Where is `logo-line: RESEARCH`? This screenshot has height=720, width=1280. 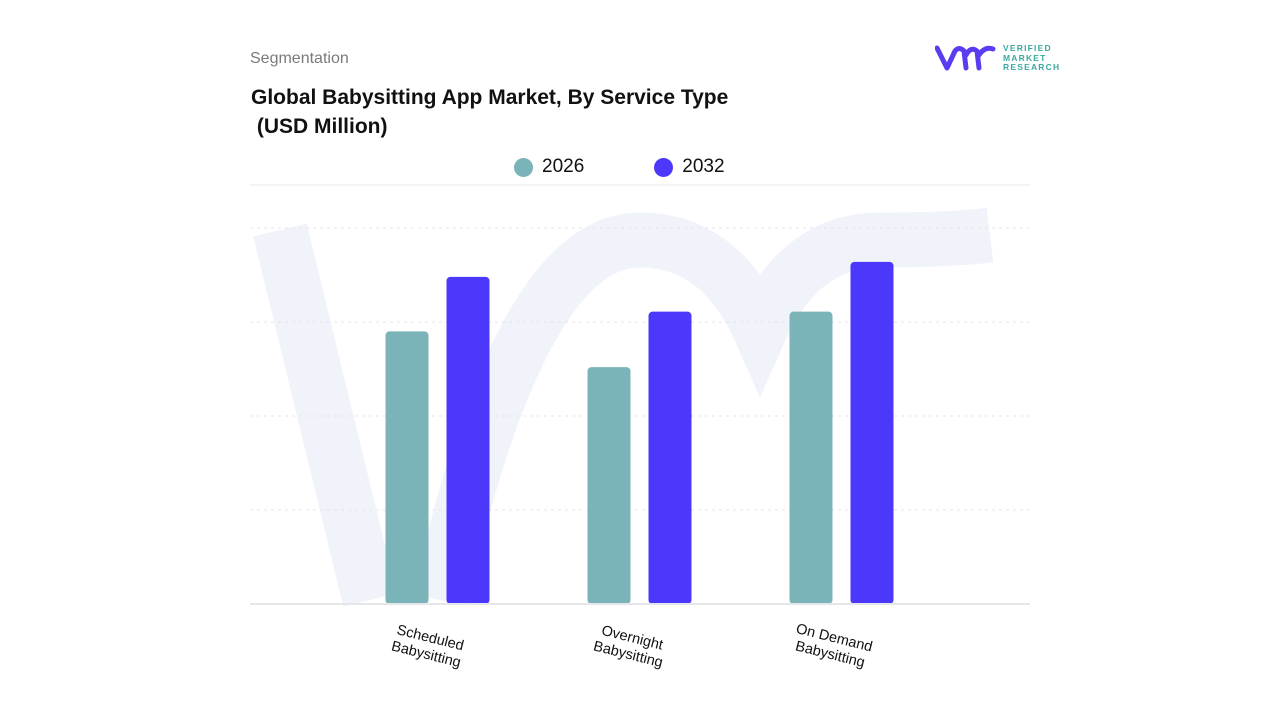
logo-line: RESEARCH is located at coordinates (1032, 67).